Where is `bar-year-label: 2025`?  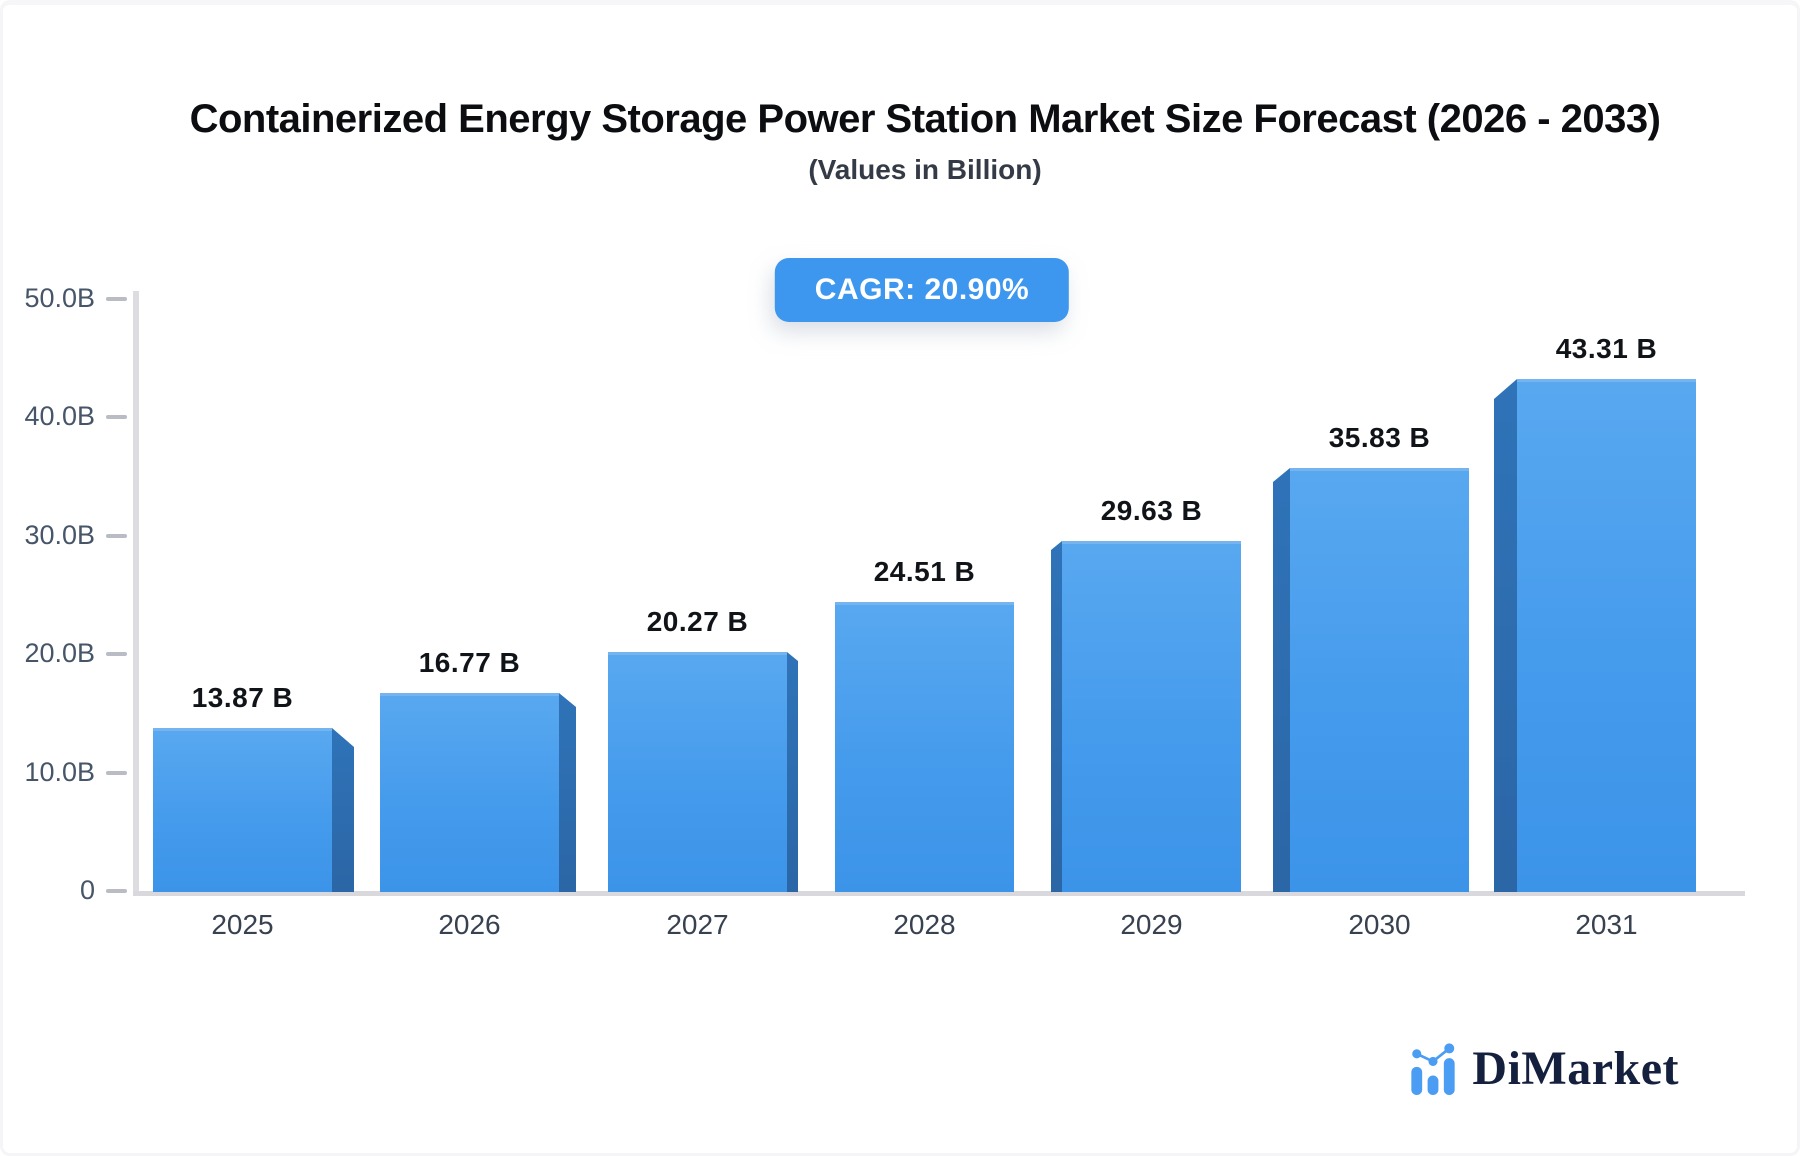
bar-year-label: 2025 is located at coordinates (242, 924).